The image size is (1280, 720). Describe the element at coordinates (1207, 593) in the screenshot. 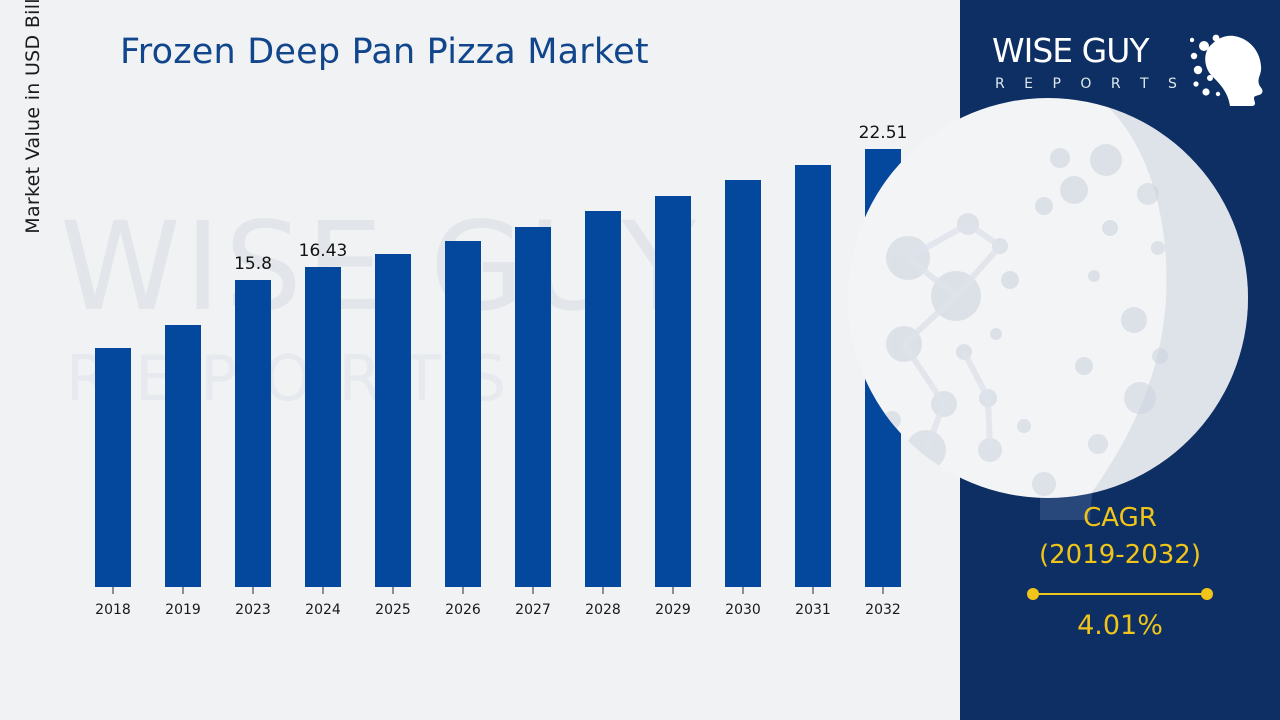

I see `divider-dot-right` at that location.